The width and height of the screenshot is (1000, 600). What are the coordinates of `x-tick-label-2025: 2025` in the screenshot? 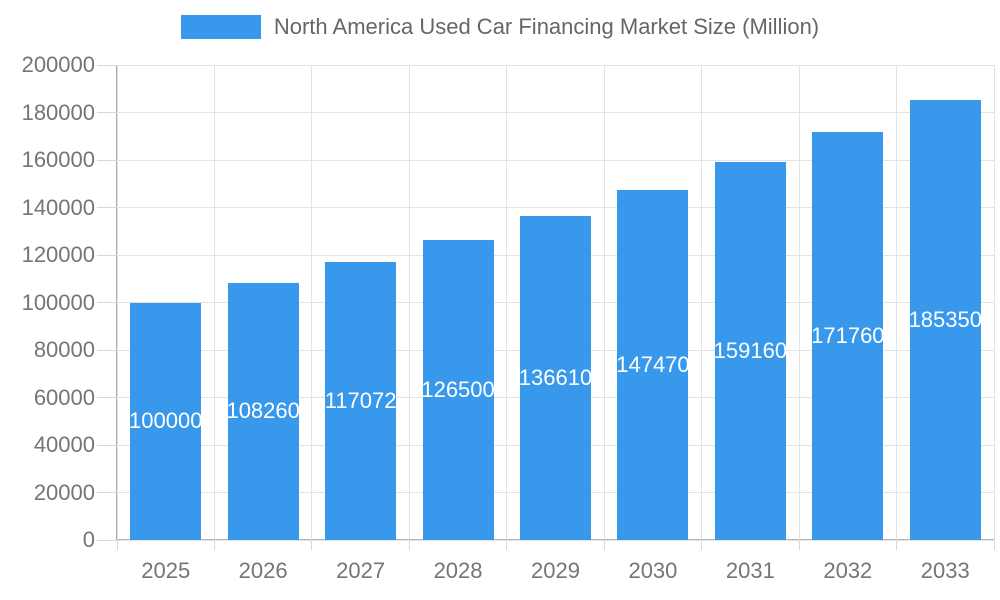 It's located at (166, 570).